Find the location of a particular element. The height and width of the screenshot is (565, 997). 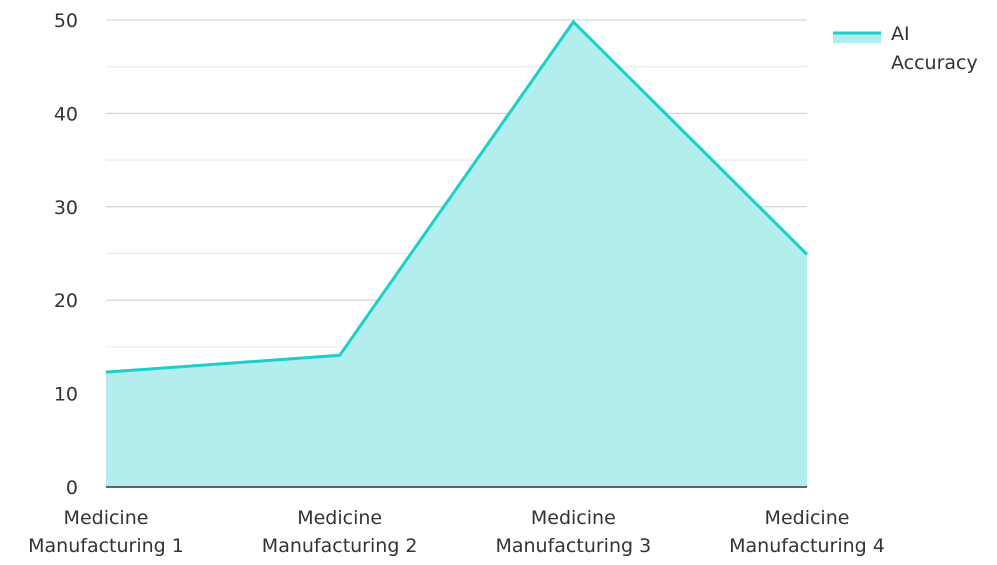

y-tick-label: 20 is located at coordinates (66, 301).